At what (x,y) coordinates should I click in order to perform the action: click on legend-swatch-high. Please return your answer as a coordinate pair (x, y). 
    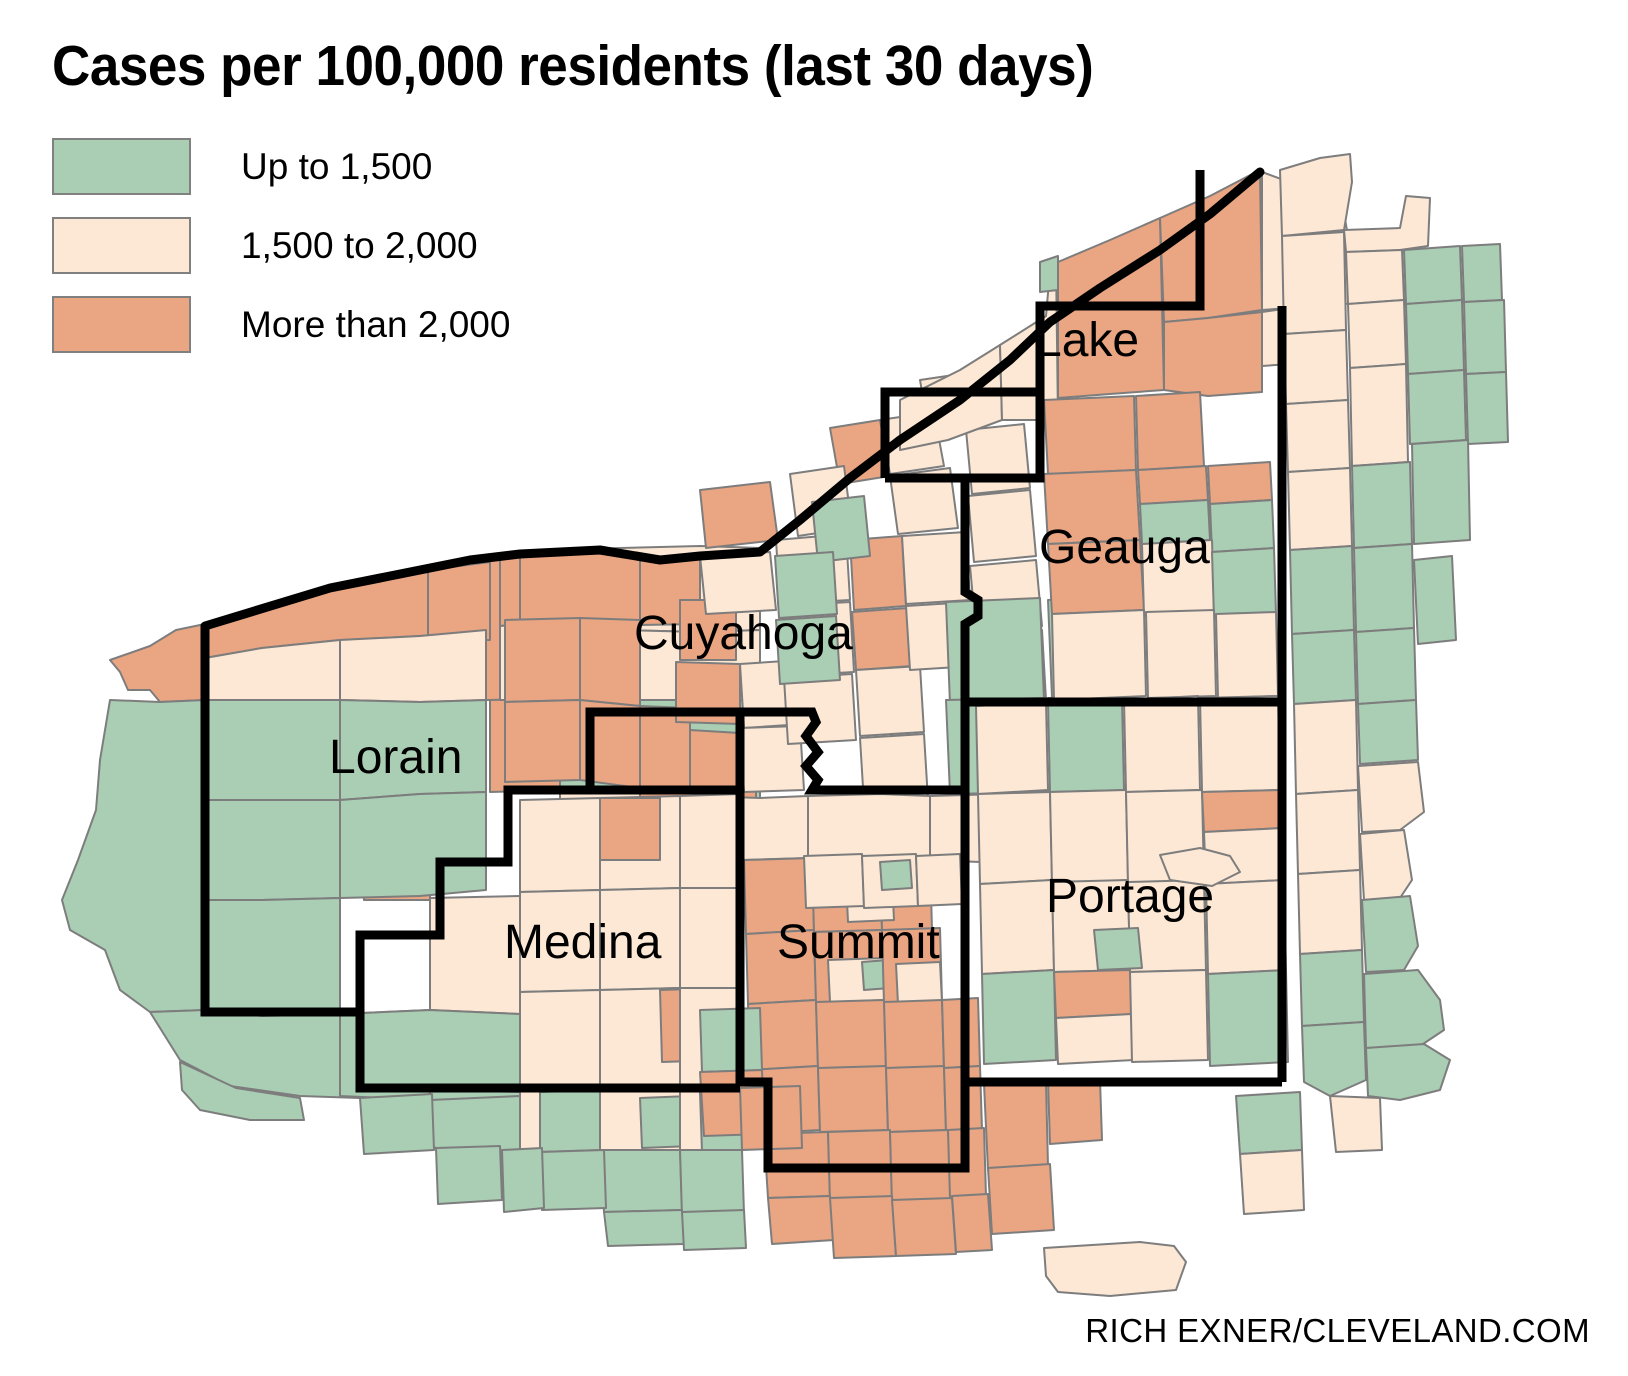
    Looking at the image, I should click on (121, 324).